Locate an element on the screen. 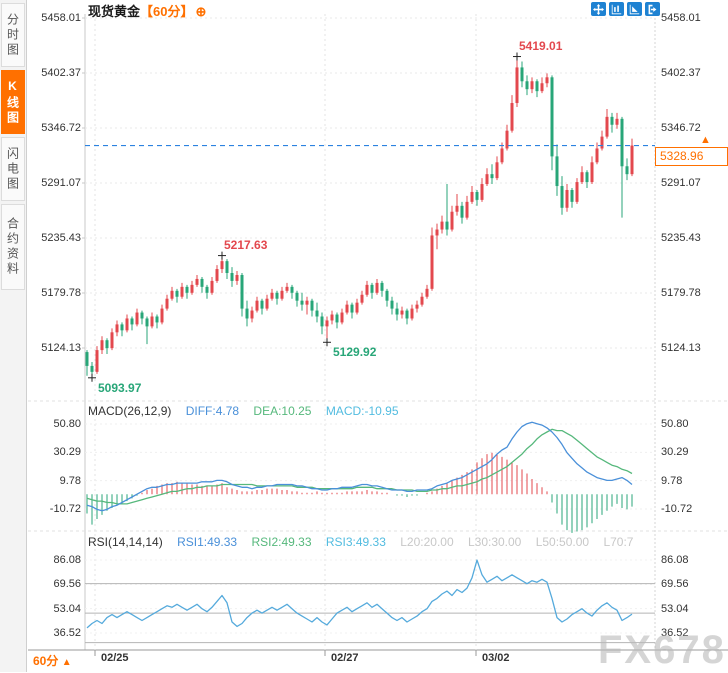 The height and width of the screenshot is (673, 728). sidebar: 分时图 K线图 闪电图 合约资料 is located at coordinates (13, 336).